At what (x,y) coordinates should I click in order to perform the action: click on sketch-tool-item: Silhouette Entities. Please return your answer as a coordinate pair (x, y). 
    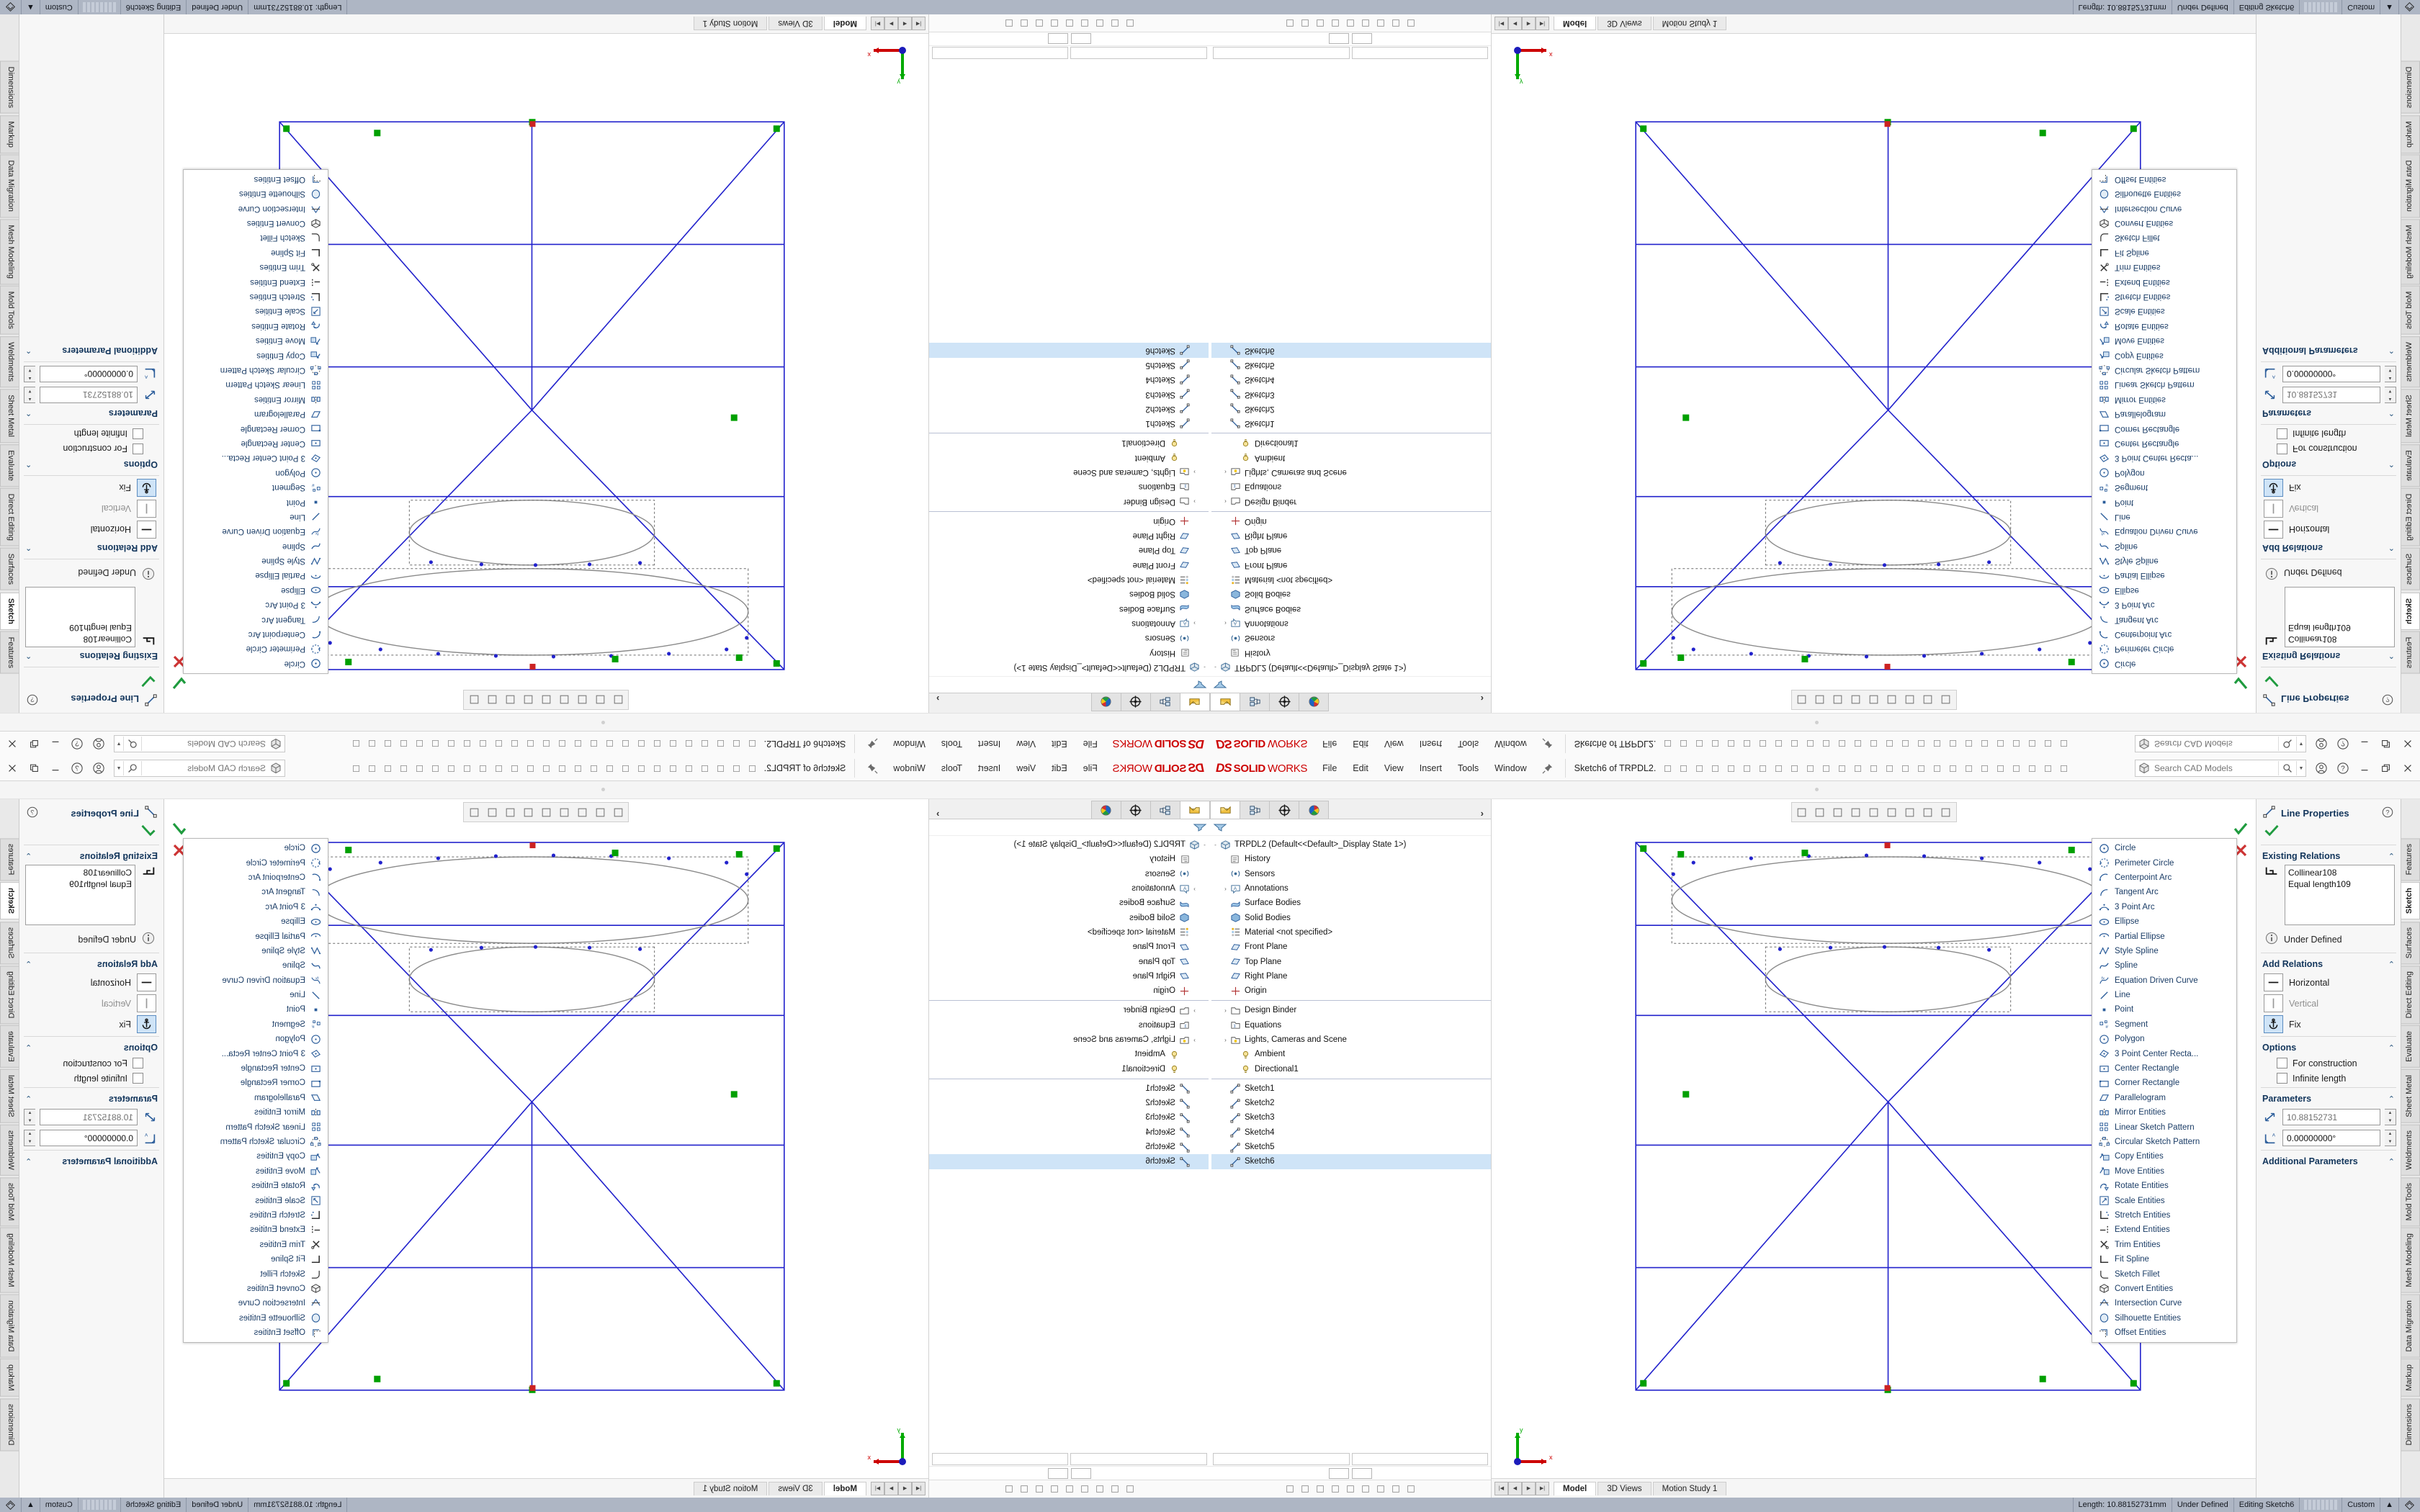
    Looking at the image, I should click on (2164, 193).